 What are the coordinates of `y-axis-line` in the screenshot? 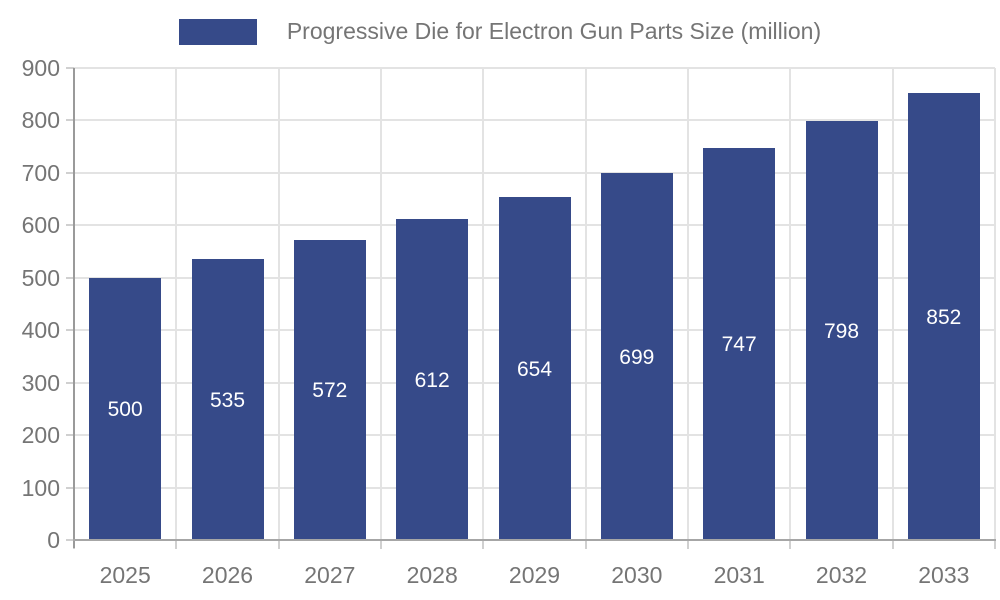 It's located at (74, 308).